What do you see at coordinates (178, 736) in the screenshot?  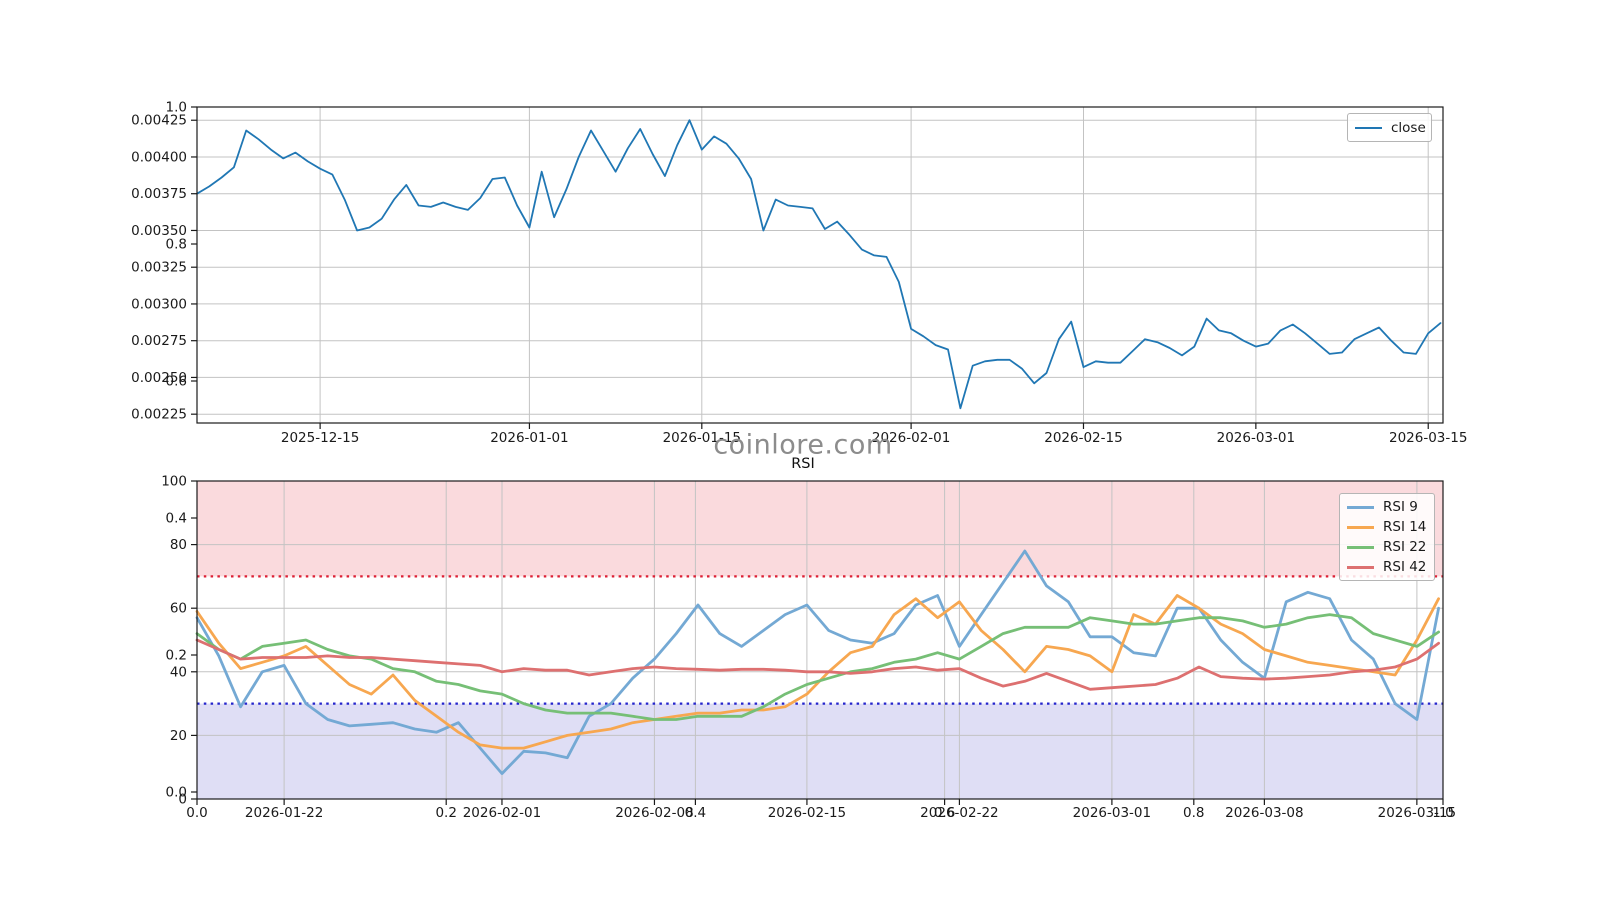 I see `y-tick-label: 20` at bounding box center [178, 736].